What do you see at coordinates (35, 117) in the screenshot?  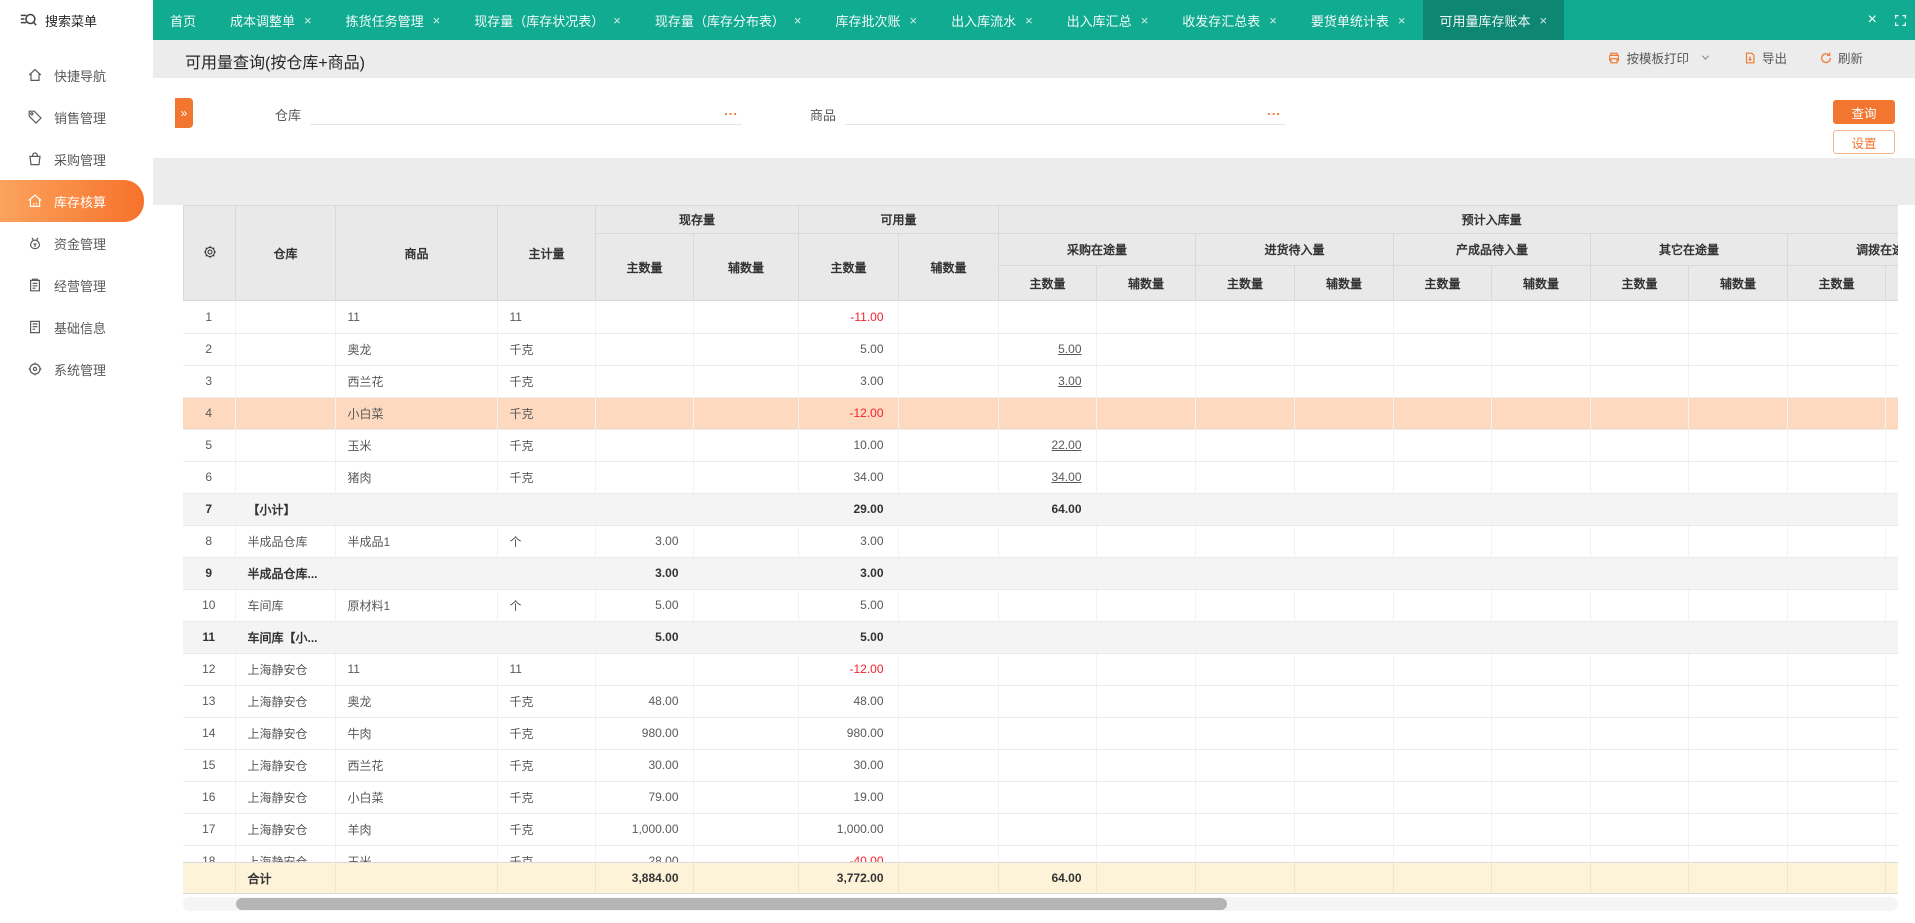 I see `sales-icon` at bounding box center [35, 117].